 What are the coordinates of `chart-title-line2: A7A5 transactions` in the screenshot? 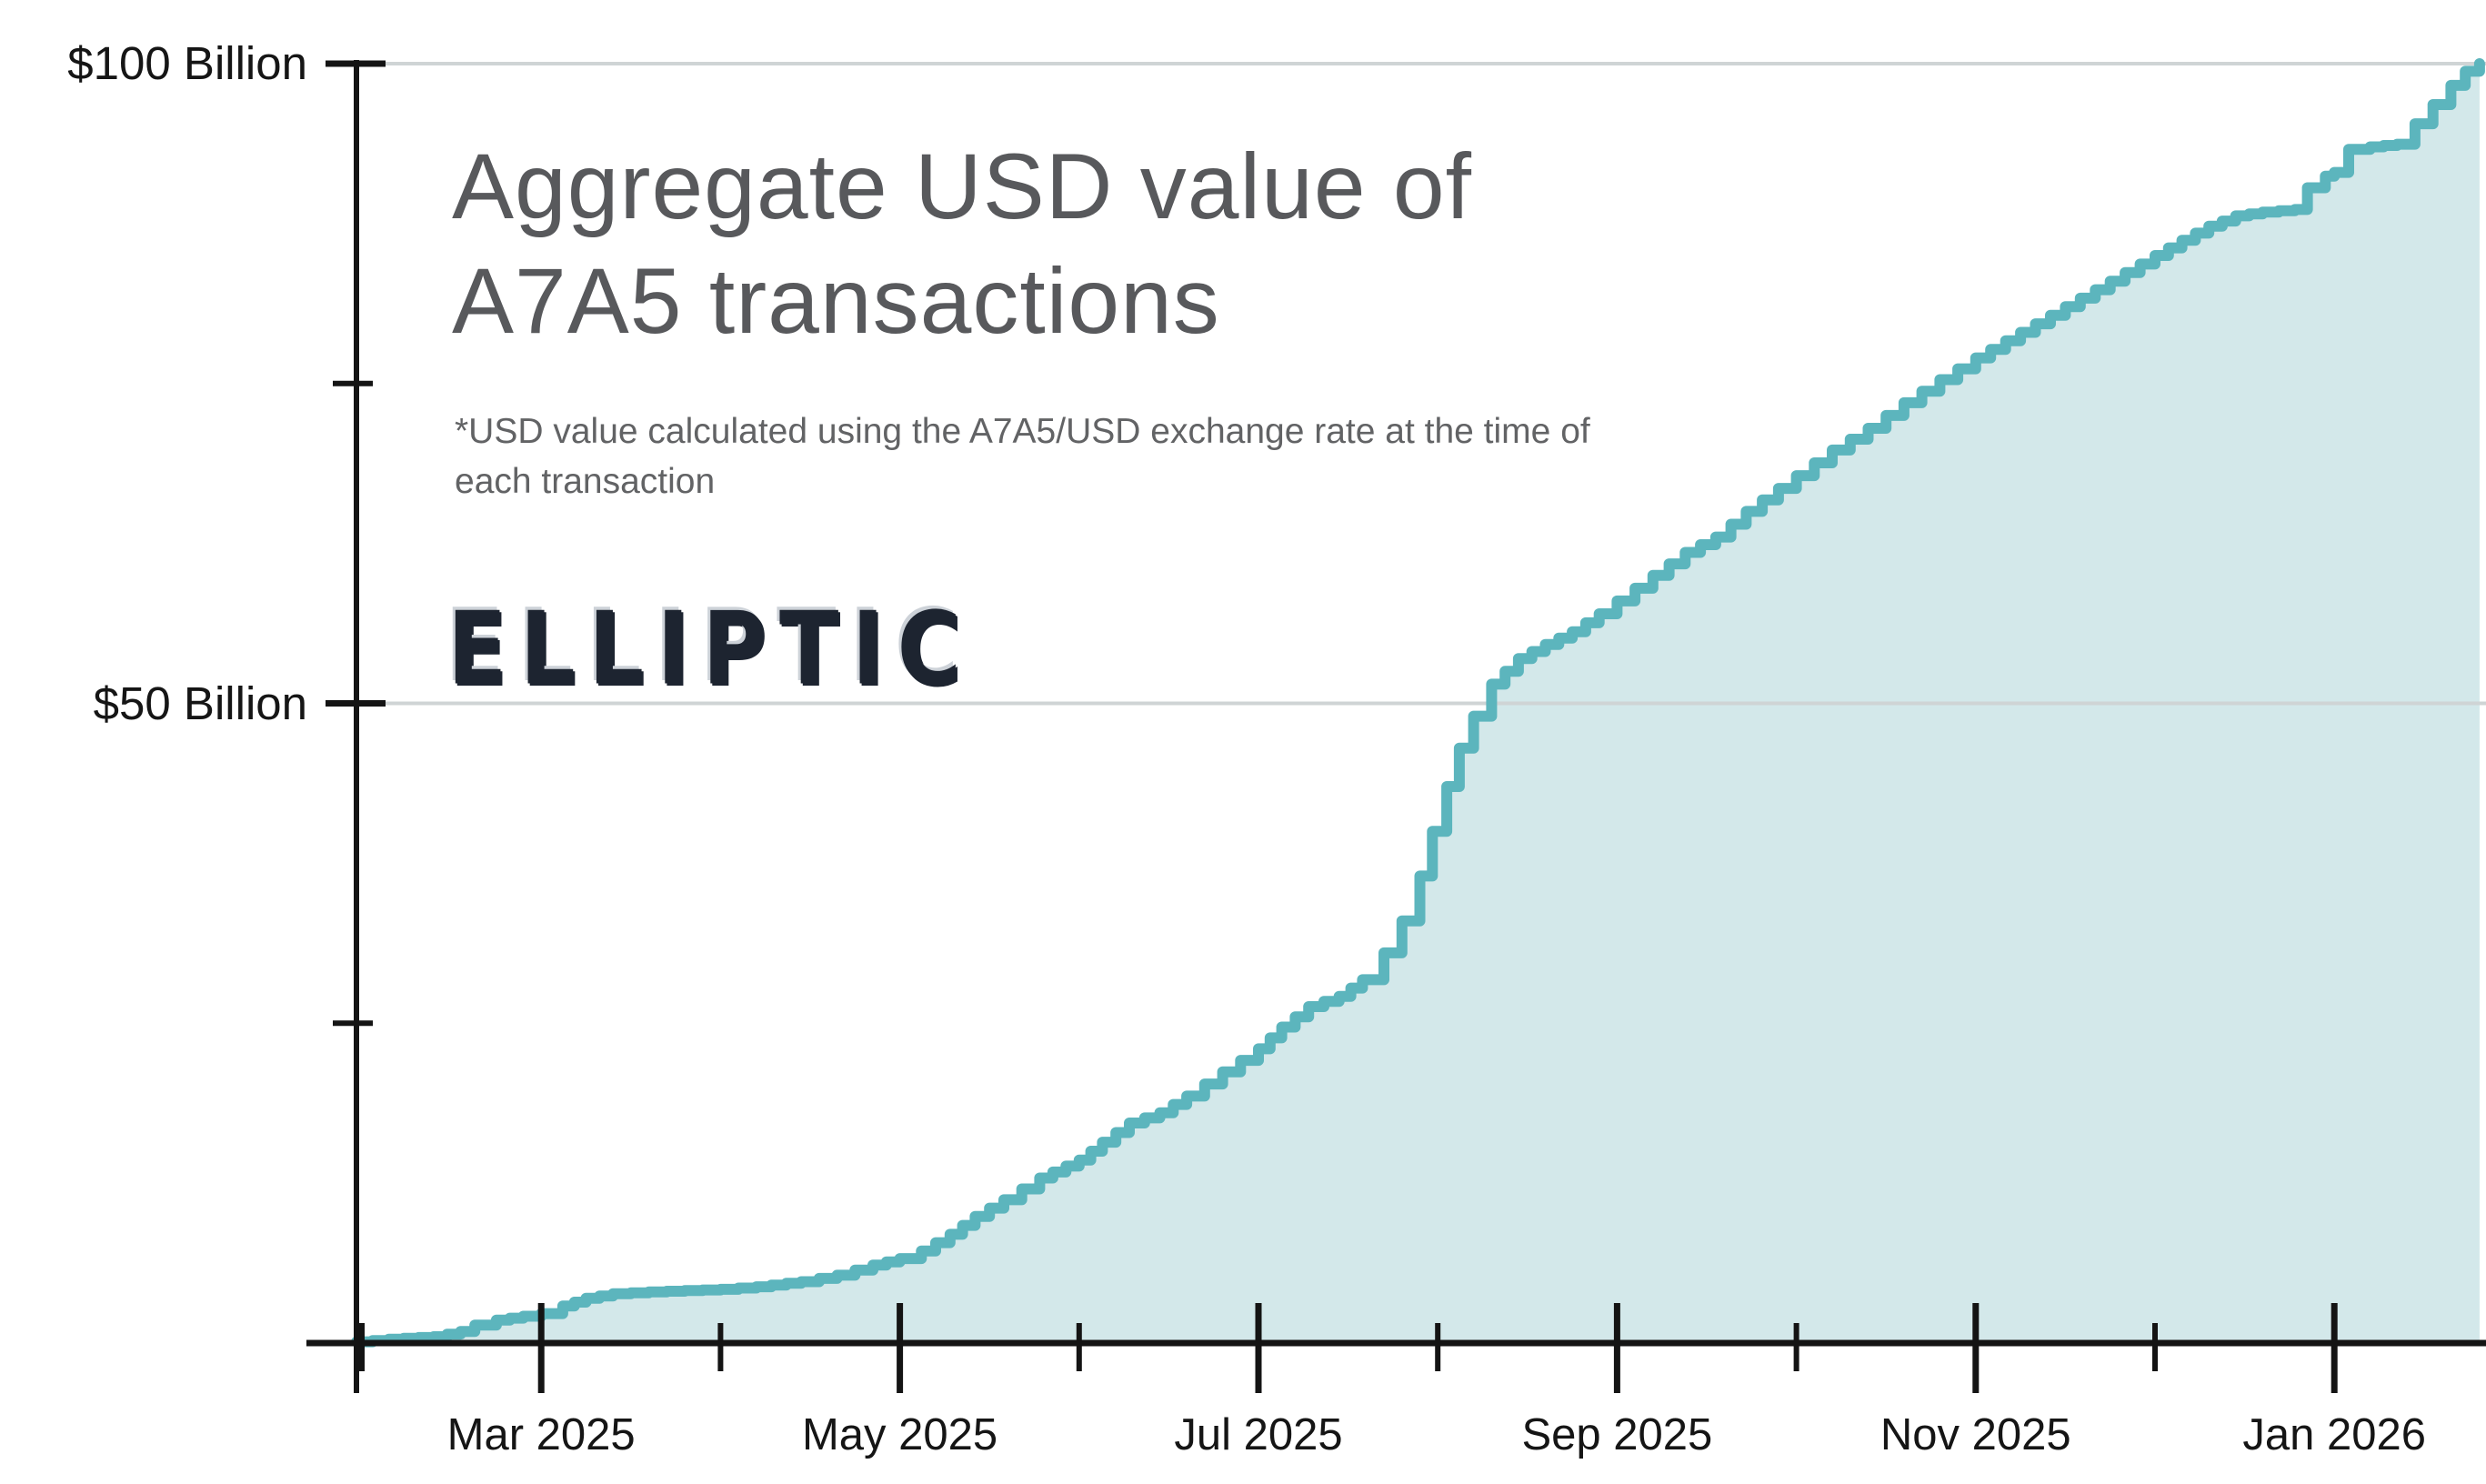 It's located at (836, 301).